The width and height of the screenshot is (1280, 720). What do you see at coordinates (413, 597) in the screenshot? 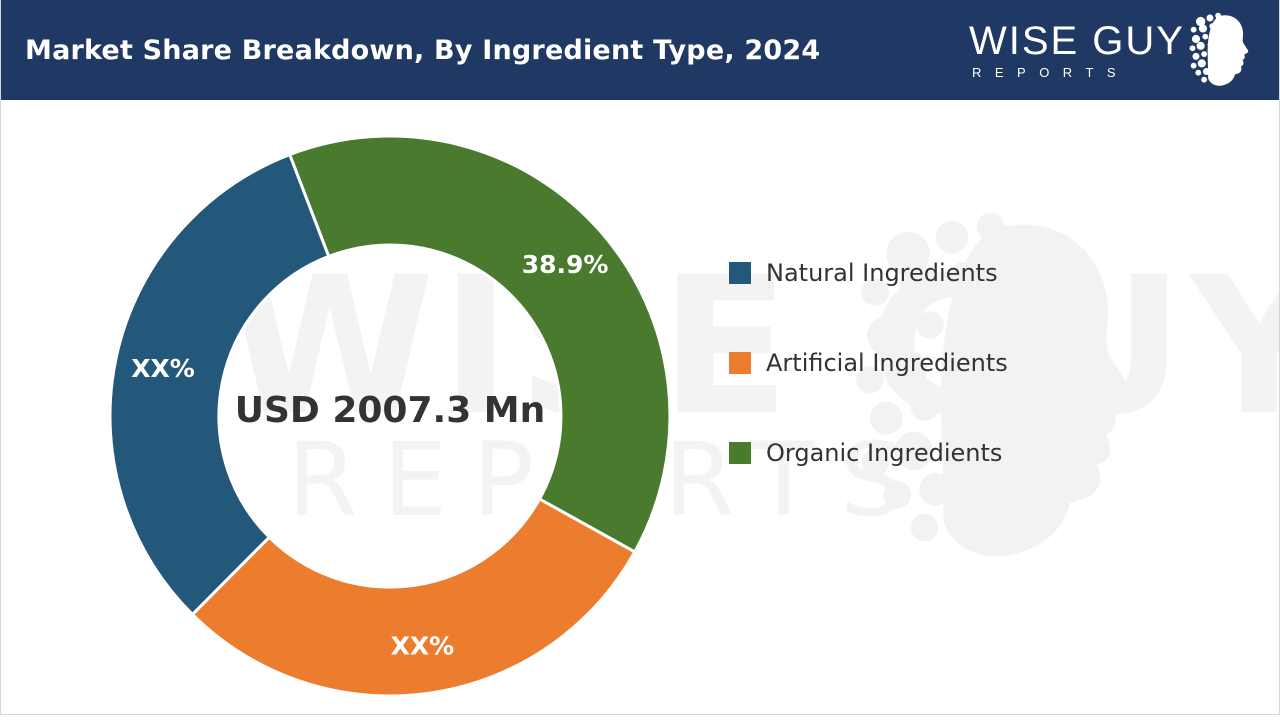
I see `donut-segment-artificial-ingredients` at bounding box center [413, 597].